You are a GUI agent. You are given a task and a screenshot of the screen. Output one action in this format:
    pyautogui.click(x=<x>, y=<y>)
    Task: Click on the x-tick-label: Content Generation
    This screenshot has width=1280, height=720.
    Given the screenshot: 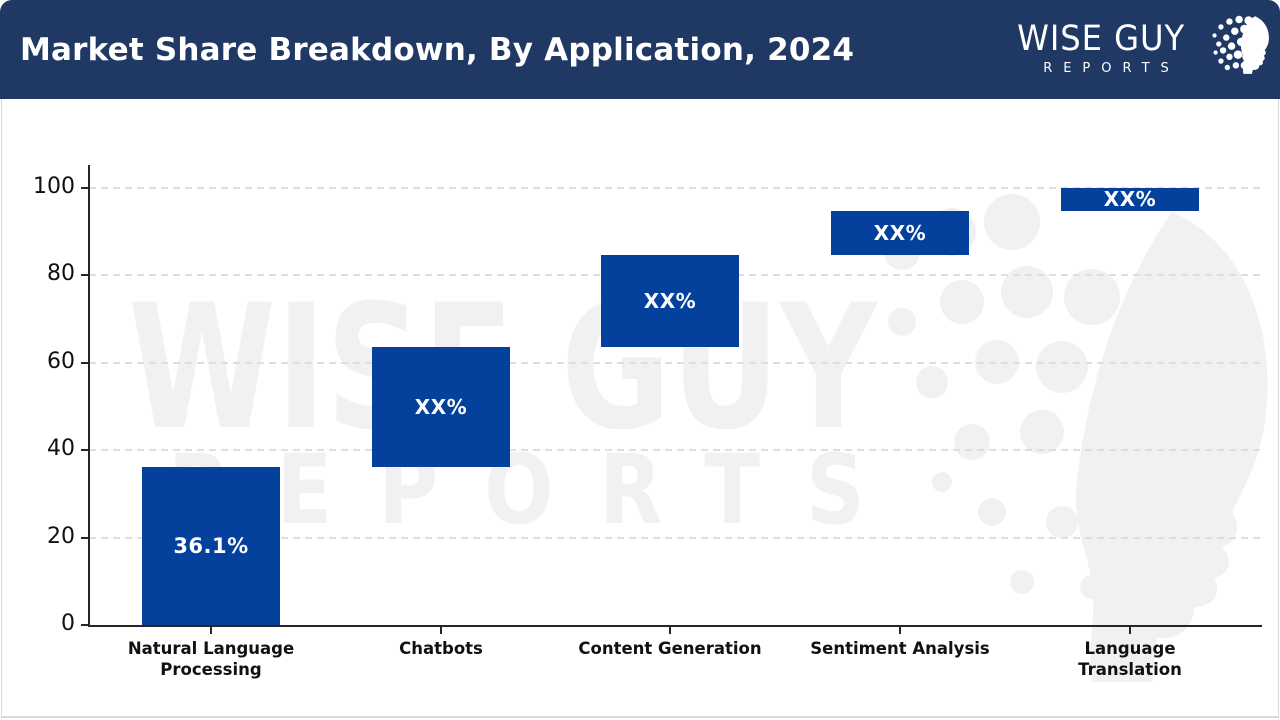 What is the action you would take?
    pyautogui.click(x=670, y=648)
    